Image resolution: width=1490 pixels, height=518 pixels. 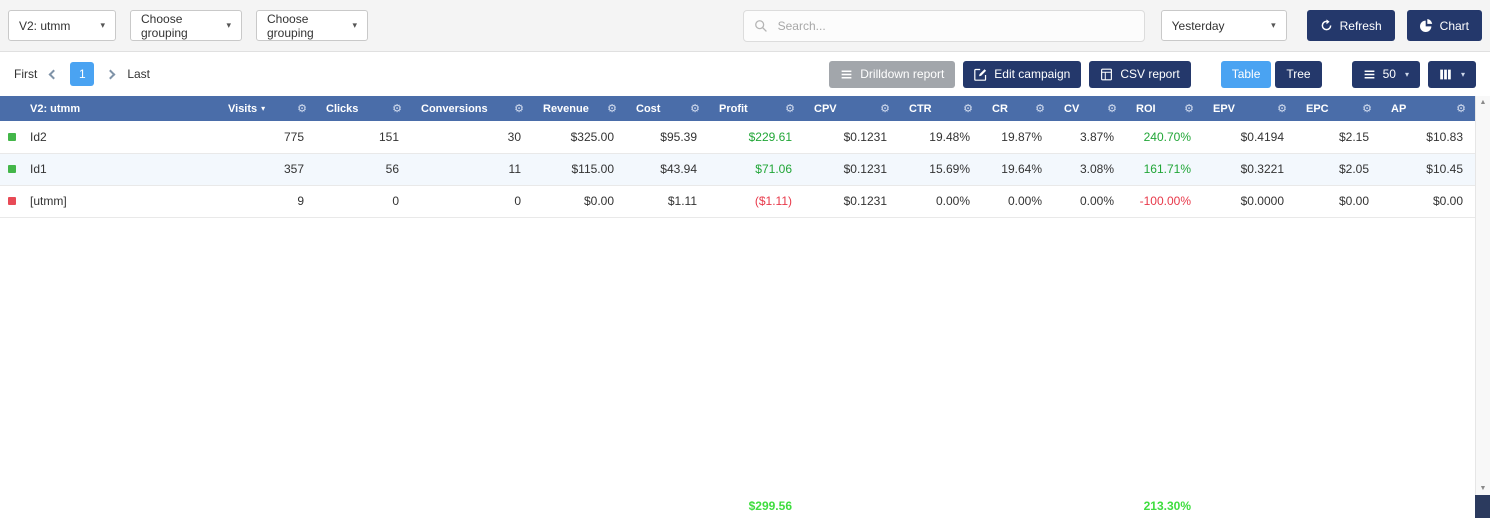 I want to click on edit-campaign-button: Edit campaign, so click(x=1022, y=74).